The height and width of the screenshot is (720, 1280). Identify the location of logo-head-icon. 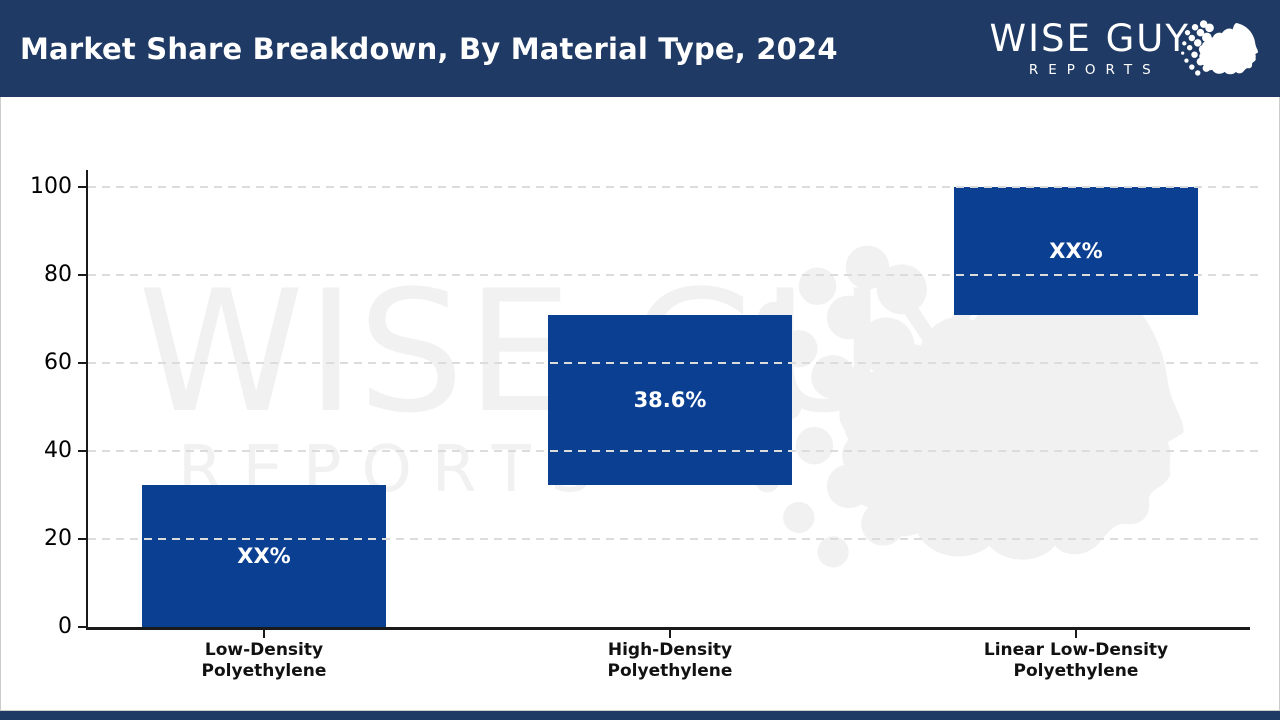
(1220, 48).